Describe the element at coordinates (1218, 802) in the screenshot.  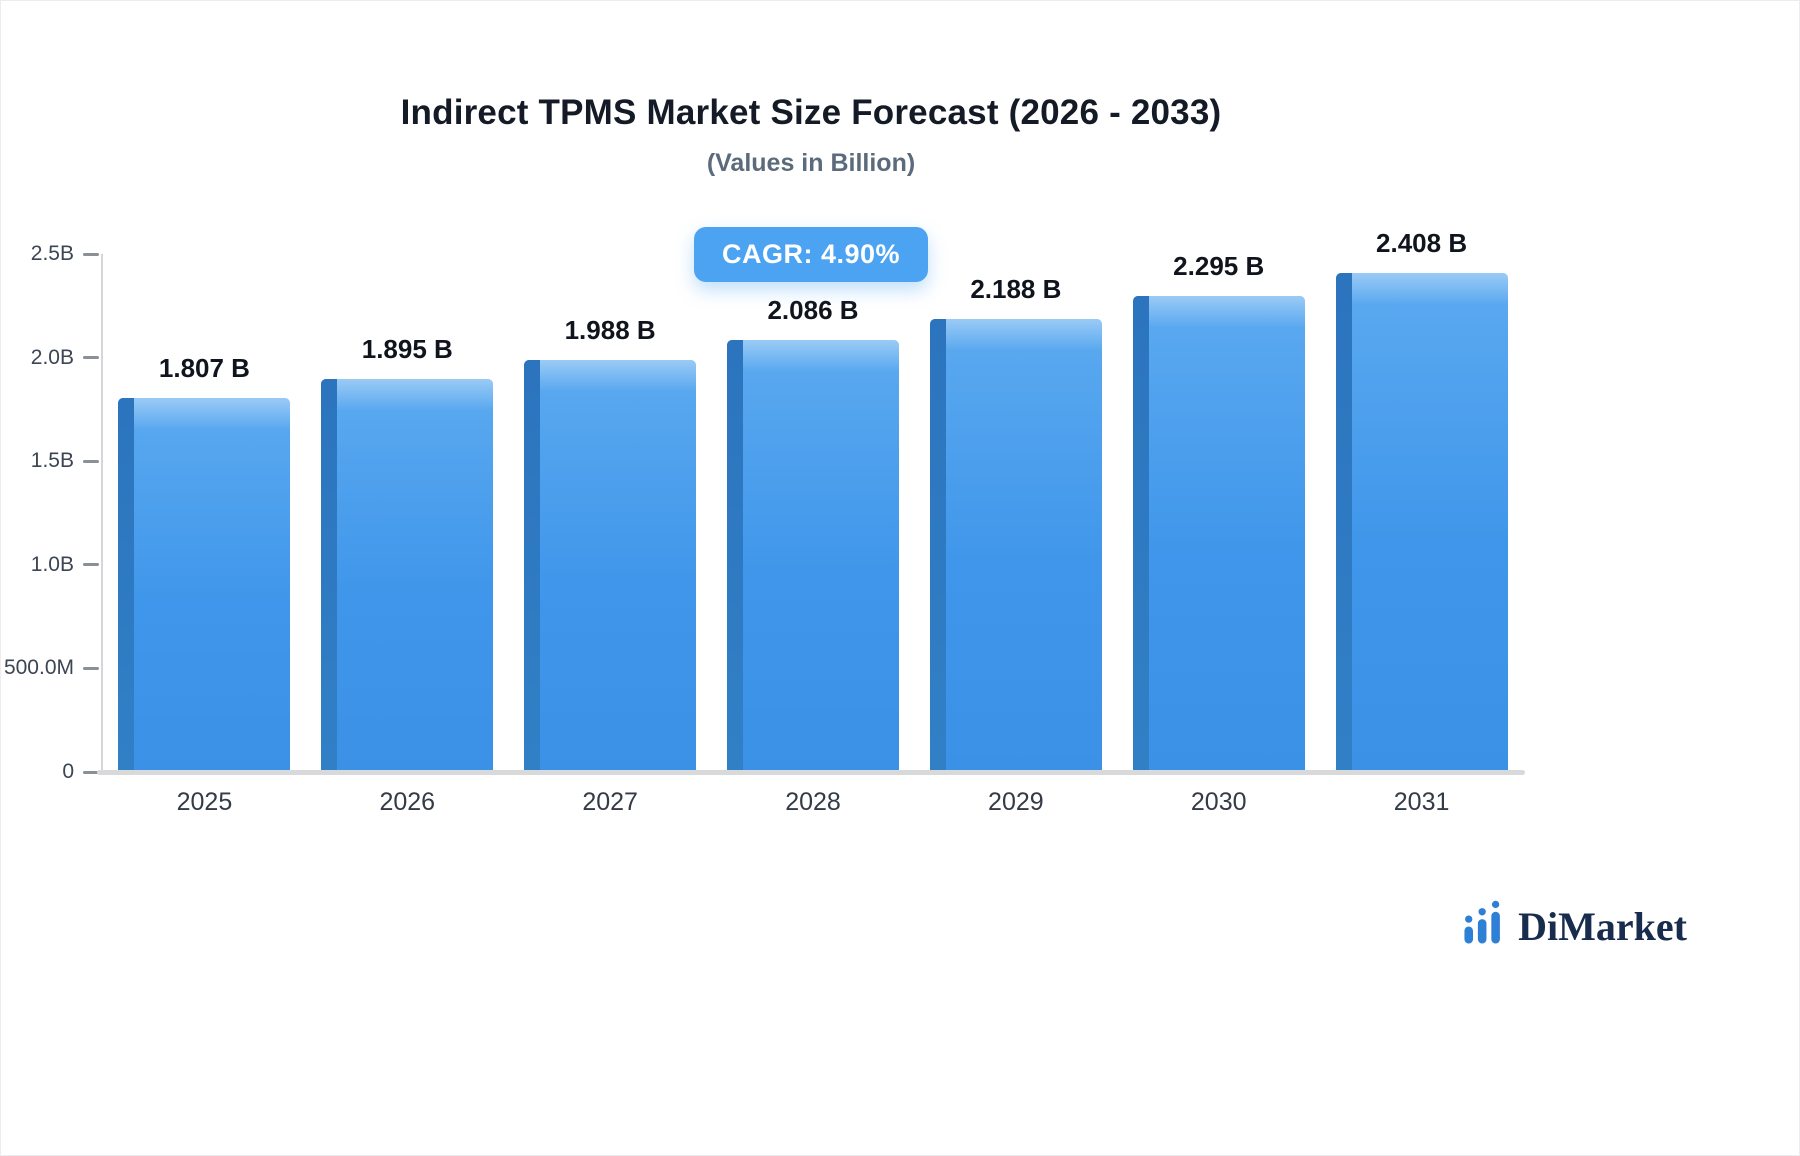
I see `x-tick-label: 2030` at that location.